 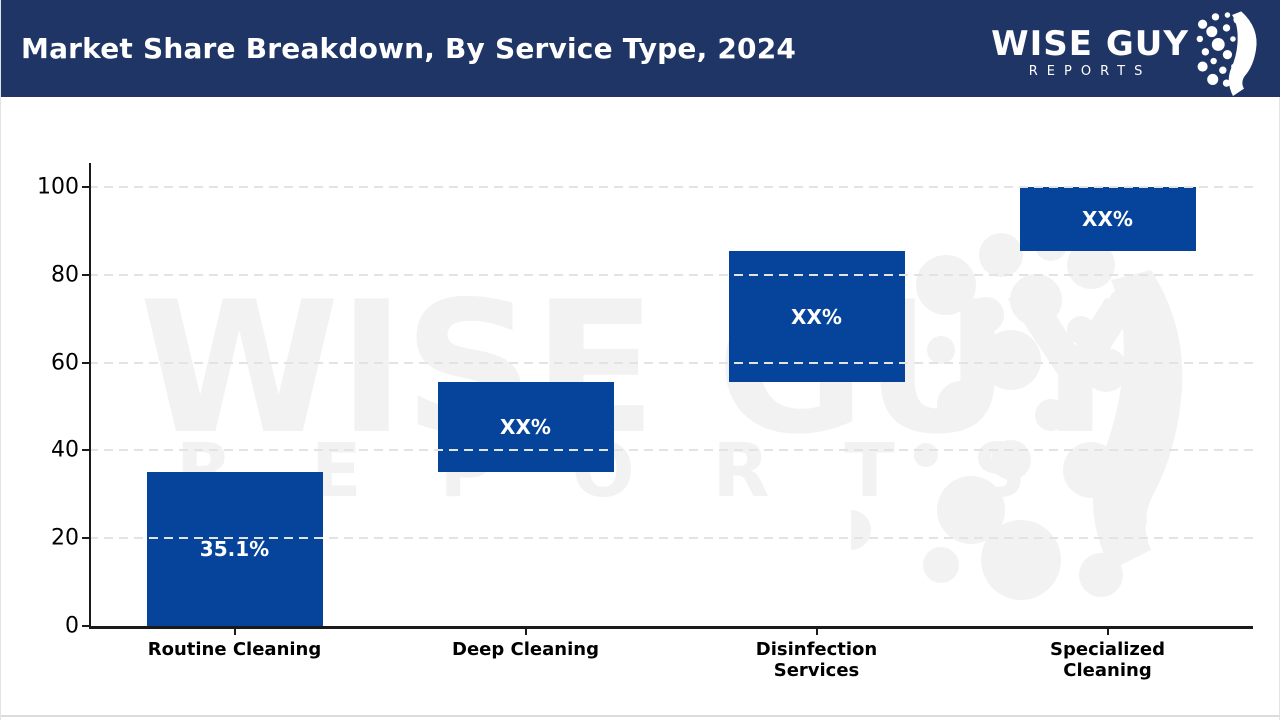 What do you see at coordinates (72, 626) in the screenshot?
I see `y-tick-label-0: 0` at bounding box center [72, 626].